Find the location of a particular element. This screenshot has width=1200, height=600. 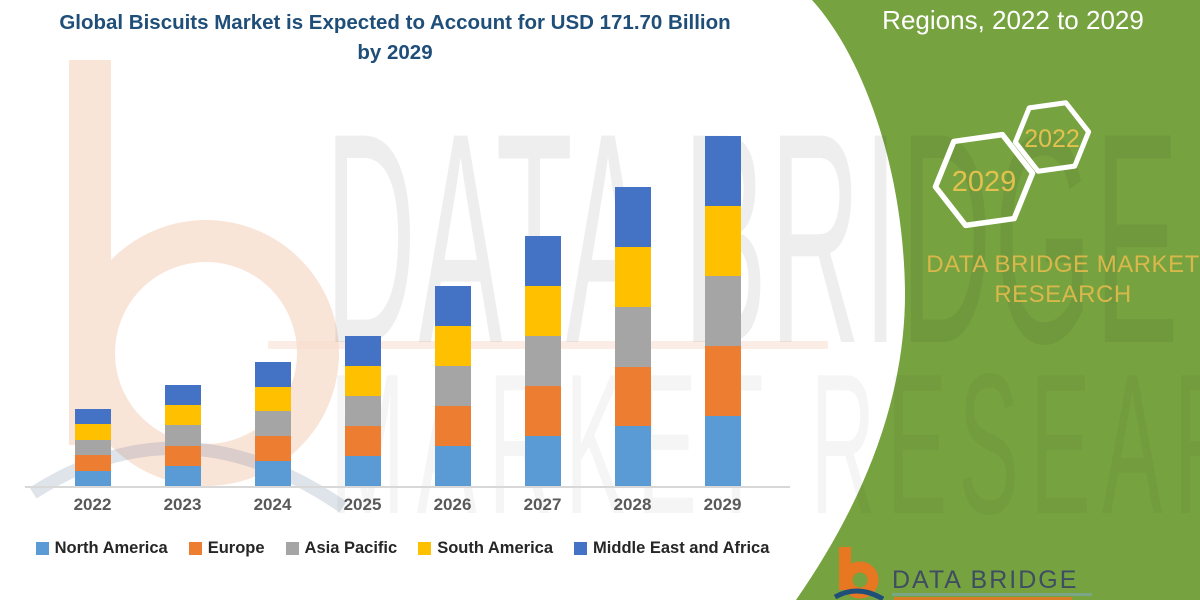

bar-segment-south-america-2028 is located at coordinates (632, 277).